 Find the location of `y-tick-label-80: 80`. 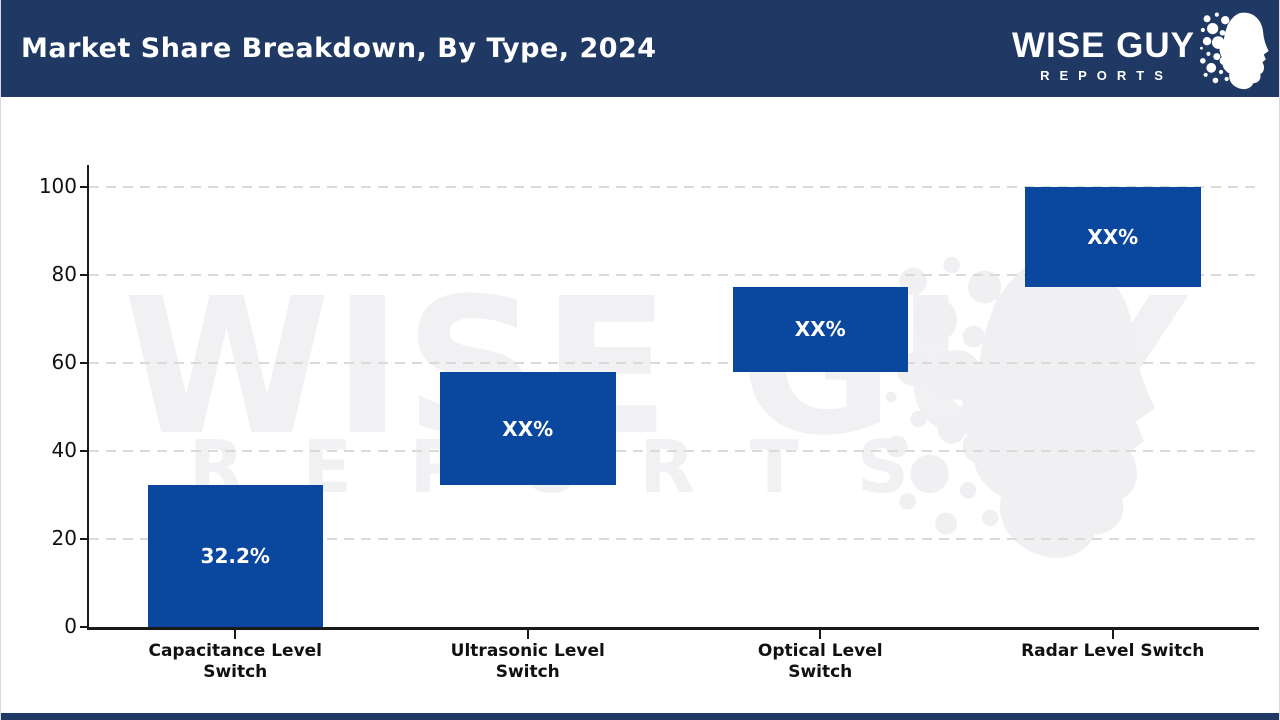

y-tick-label-80: 80 is located at coordinates (64, 274).